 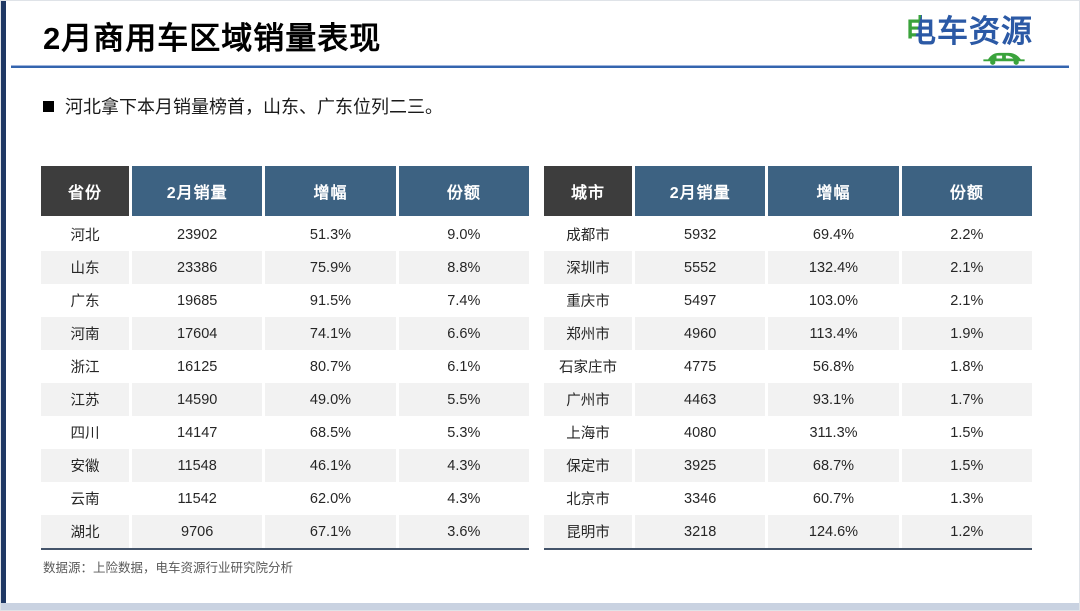 I want to click on table-cell: 郑州市, so click(x=588, y=333).